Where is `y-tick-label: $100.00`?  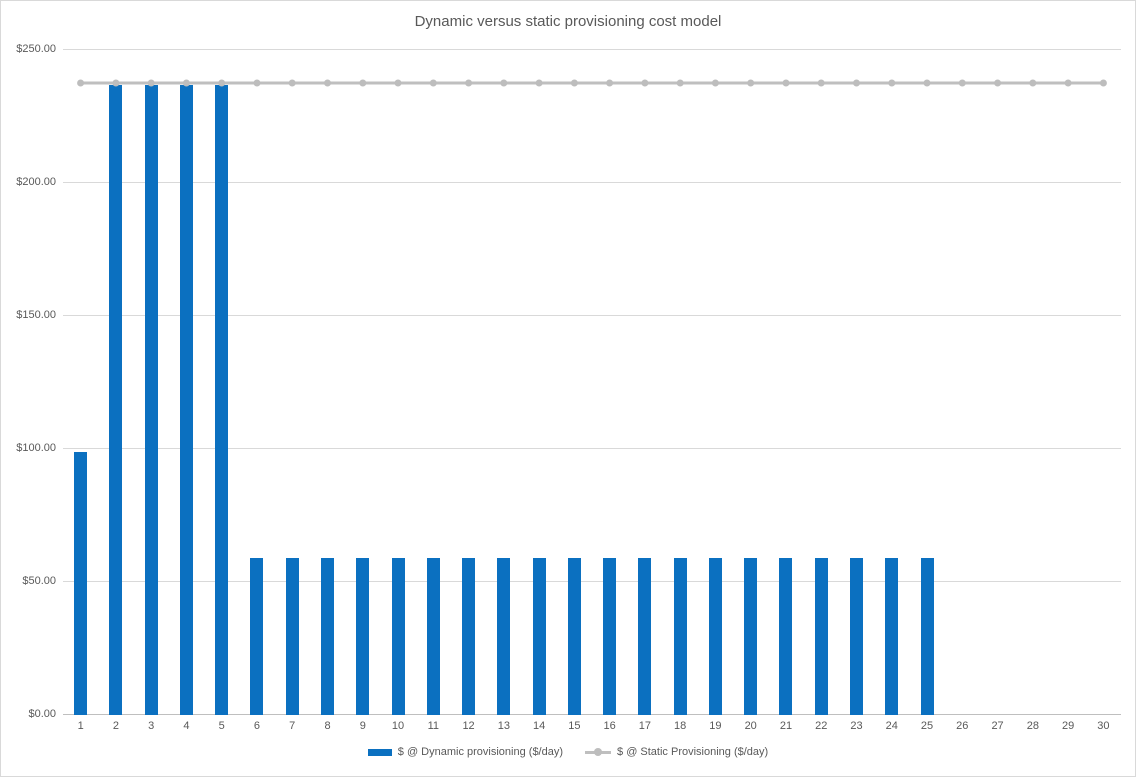
y-tick-label: $100.00 is located at coordinates (36, 448).